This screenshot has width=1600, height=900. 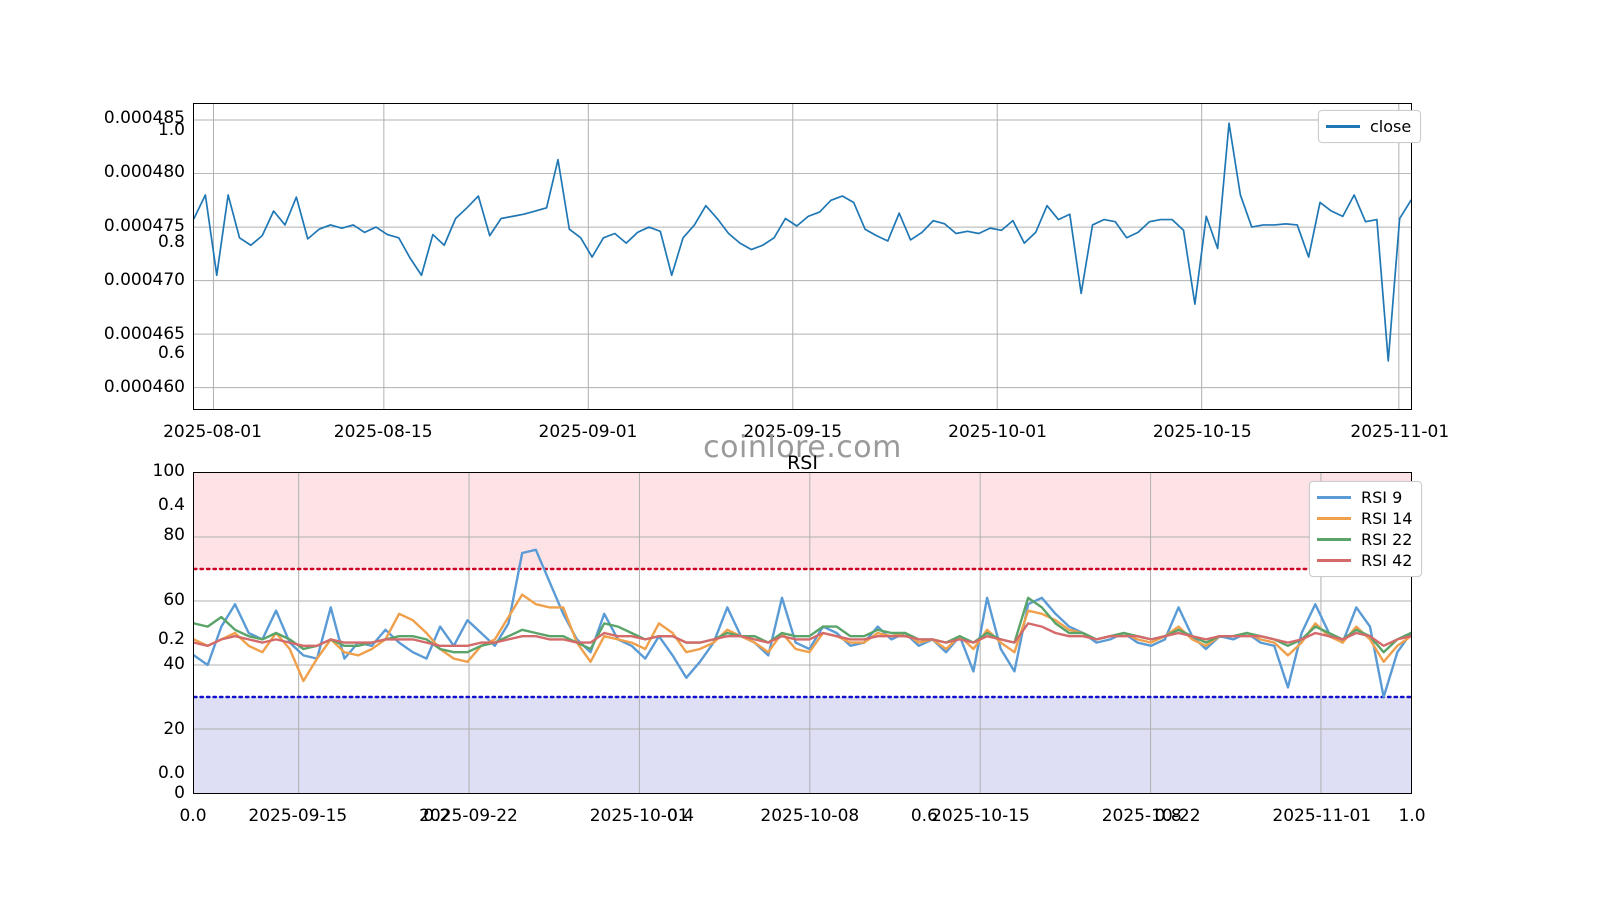 What do you see at coordinates (810, 816) in the screenshot?
I see `rsi-x-date-tick: 2025-10-08` at bounding box center [810, 816].